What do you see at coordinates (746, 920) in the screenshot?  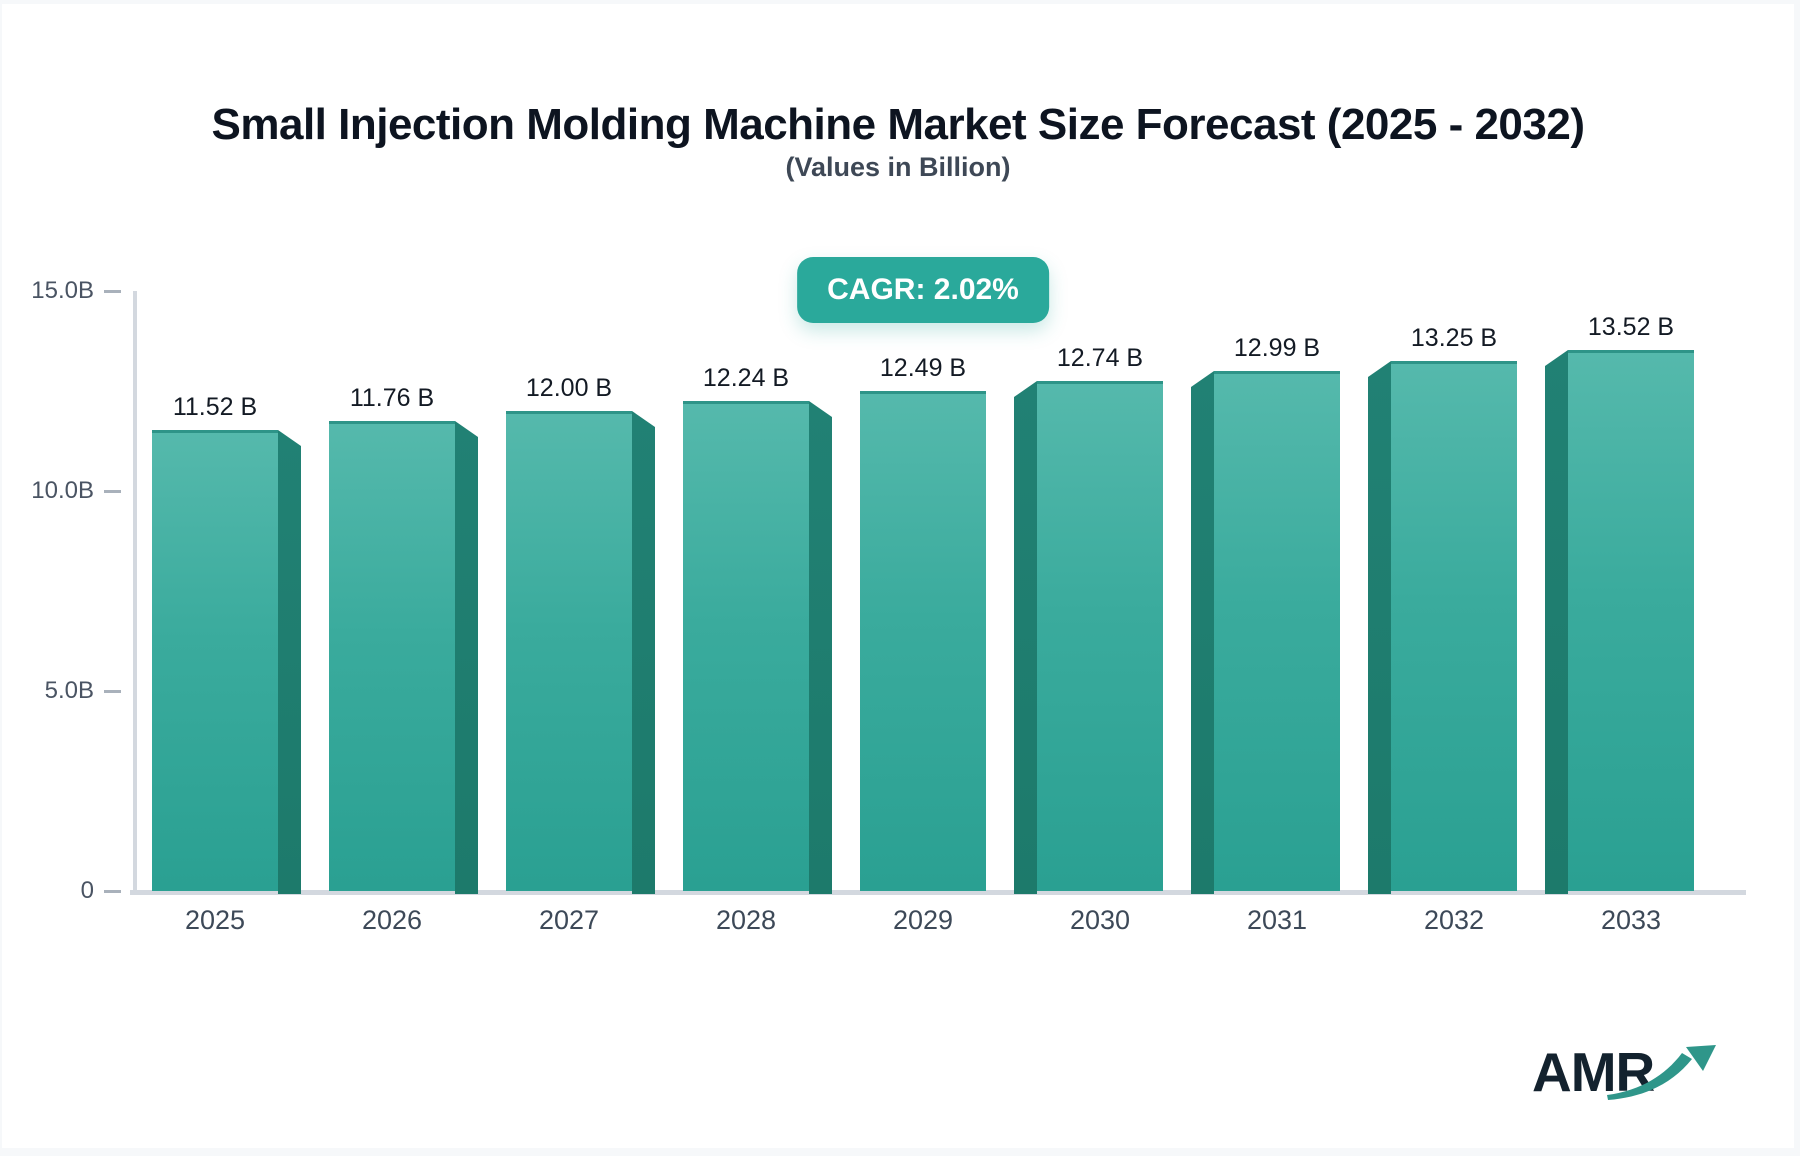 I see `x-tick-label: 2028` at bounding box center [746, 920].